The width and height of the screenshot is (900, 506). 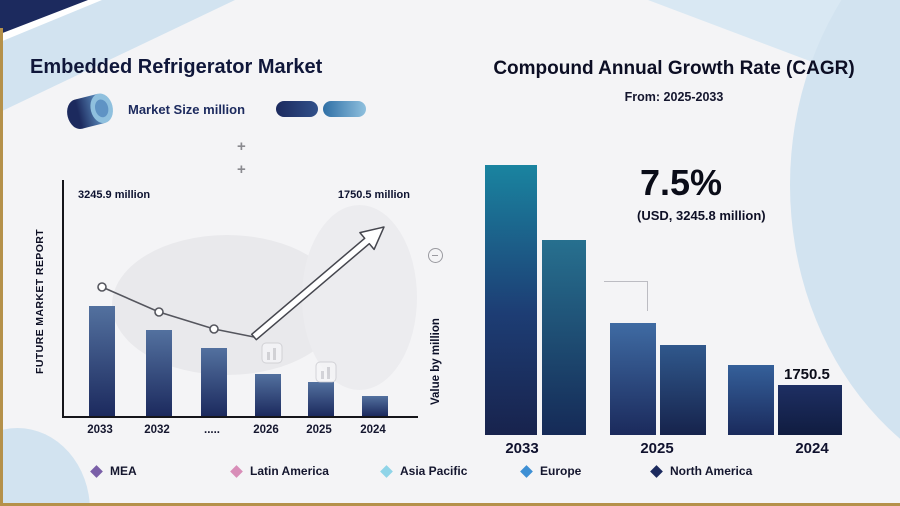 I want to click on bar-2033, so click(x=102, y=361).